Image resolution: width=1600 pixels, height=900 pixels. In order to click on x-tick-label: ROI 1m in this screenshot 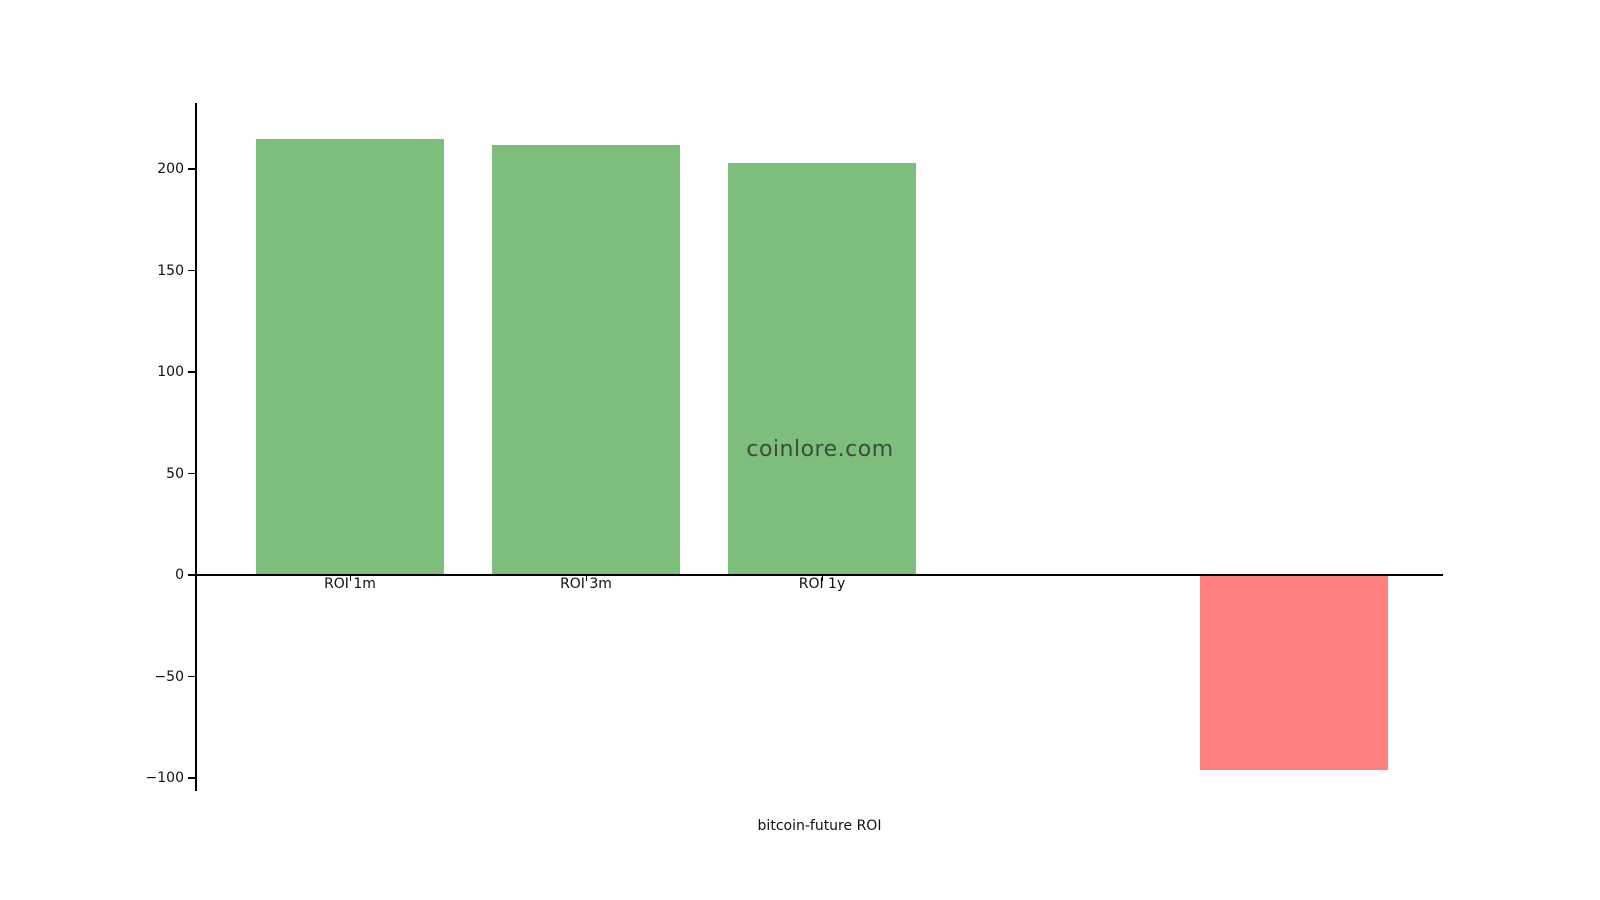, I will do `click(350, 584)`.